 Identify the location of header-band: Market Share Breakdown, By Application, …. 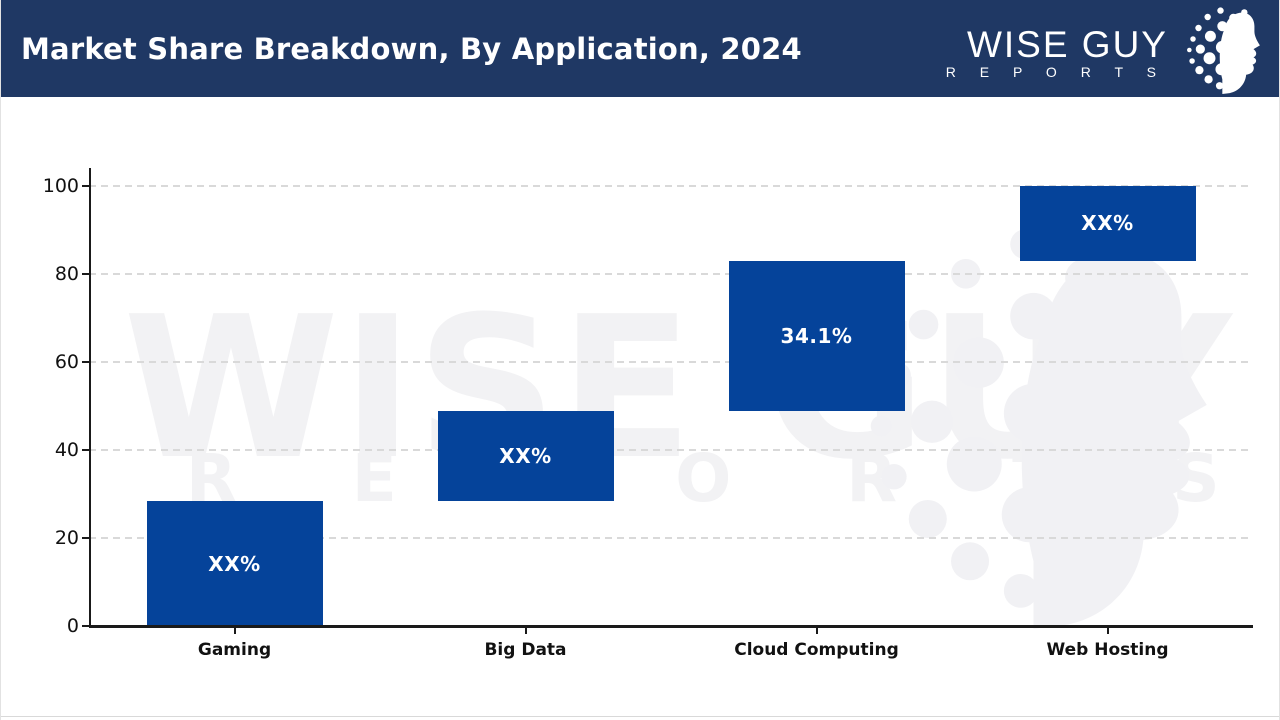
(640, 48).